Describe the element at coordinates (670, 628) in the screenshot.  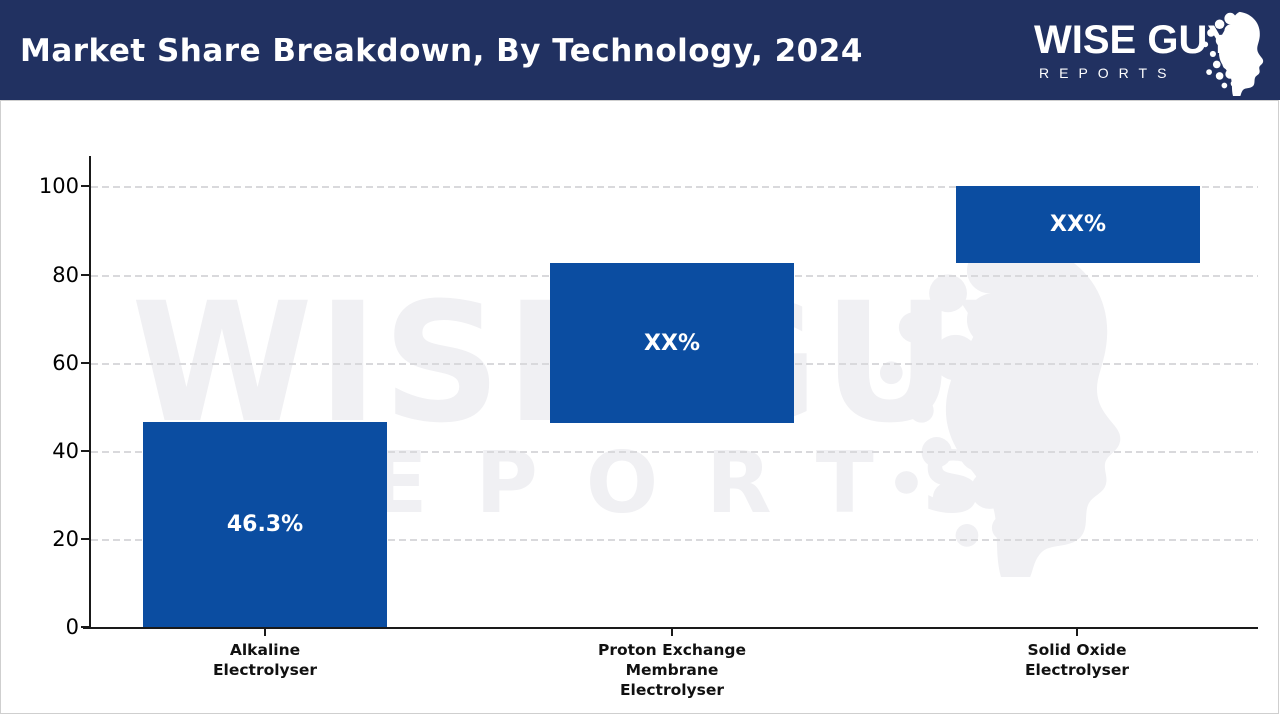
I see `x-axis-line` at that location.